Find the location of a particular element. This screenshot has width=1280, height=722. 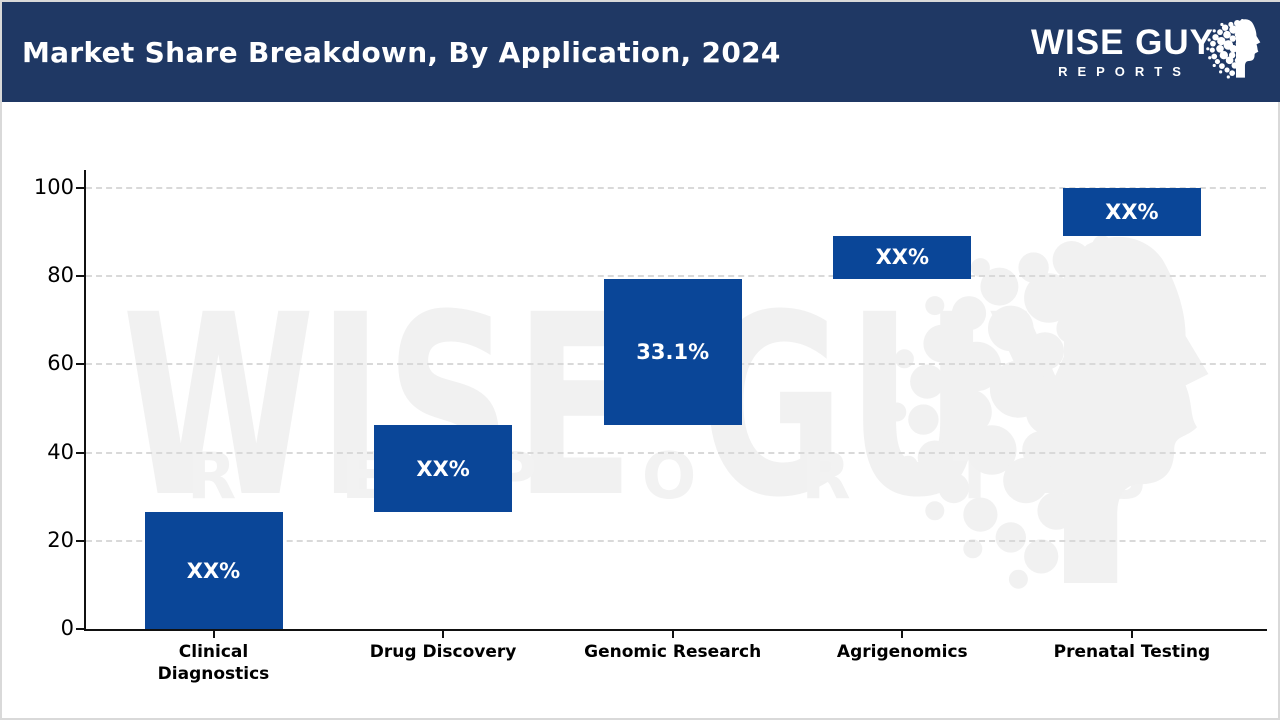

x-axis-label: Prenatal Testing is located at coordinates (1132, 652).